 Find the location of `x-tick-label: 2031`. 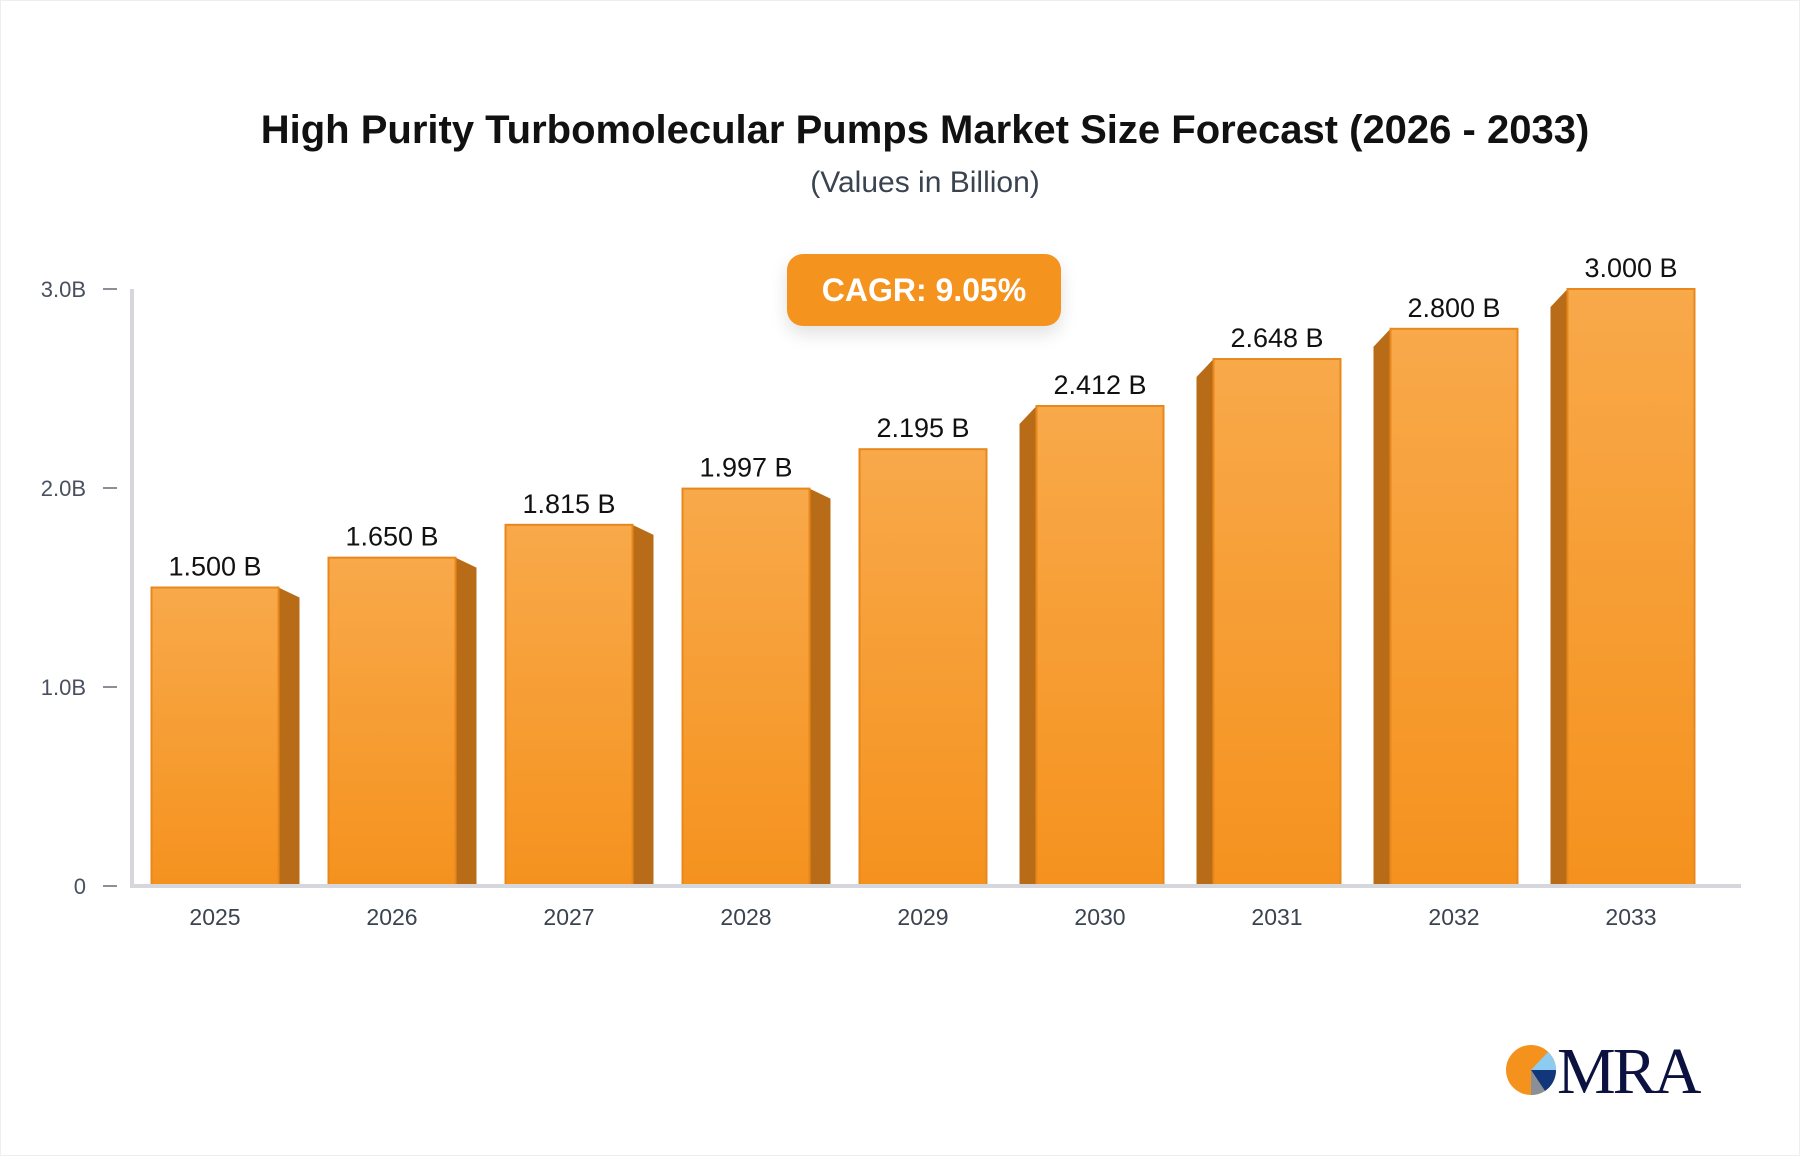

x-tick-label: 2031 is located at coordinates (1276, 917).